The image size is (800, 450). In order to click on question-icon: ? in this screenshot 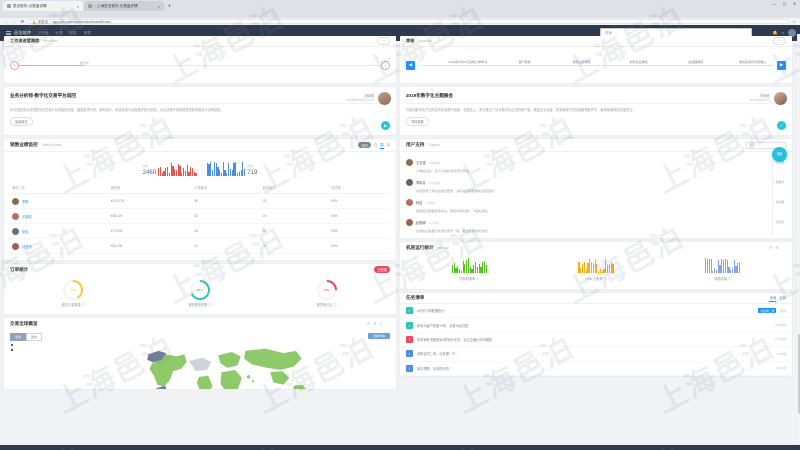, I will do `click(782, 33)`.